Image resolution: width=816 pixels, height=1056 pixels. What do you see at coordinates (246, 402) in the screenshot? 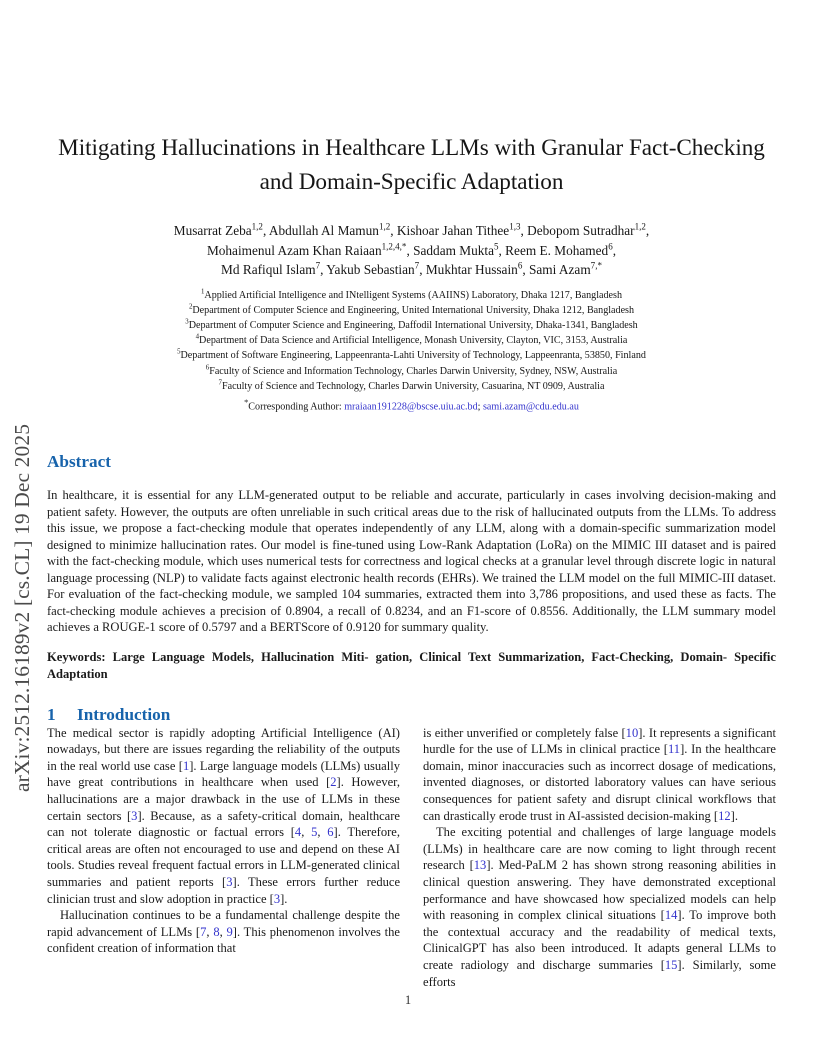
I see `corresponding-marker: *` at bounding box center [246, 402].